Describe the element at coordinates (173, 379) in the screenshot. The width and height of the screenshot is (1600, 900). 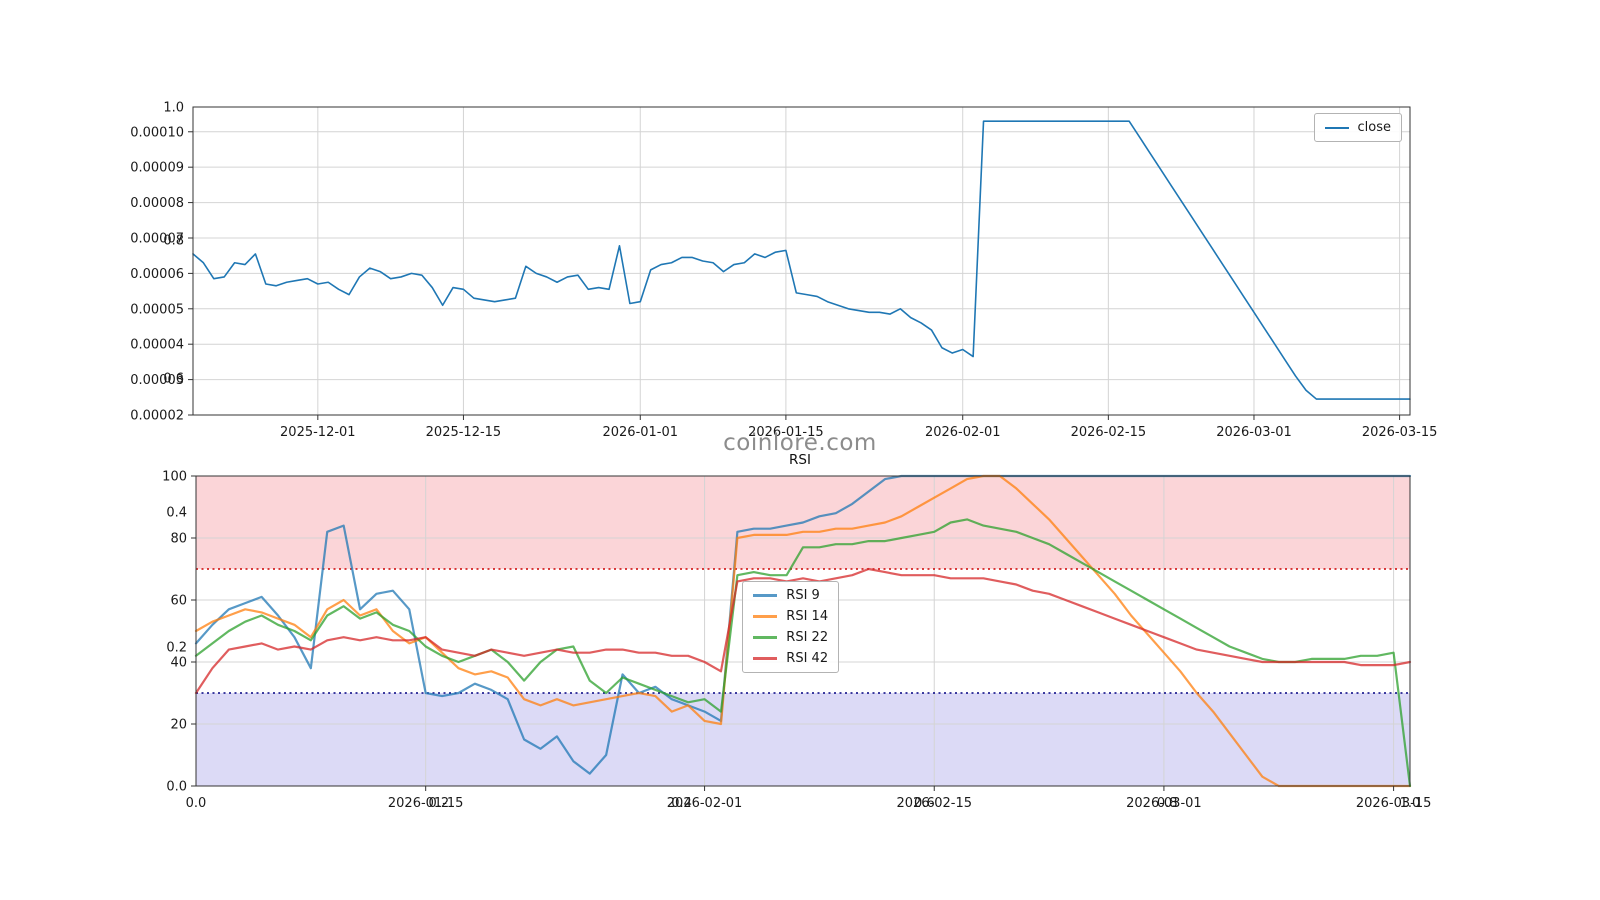
I see `hidden-axis-y-label: 0.6` at that location.